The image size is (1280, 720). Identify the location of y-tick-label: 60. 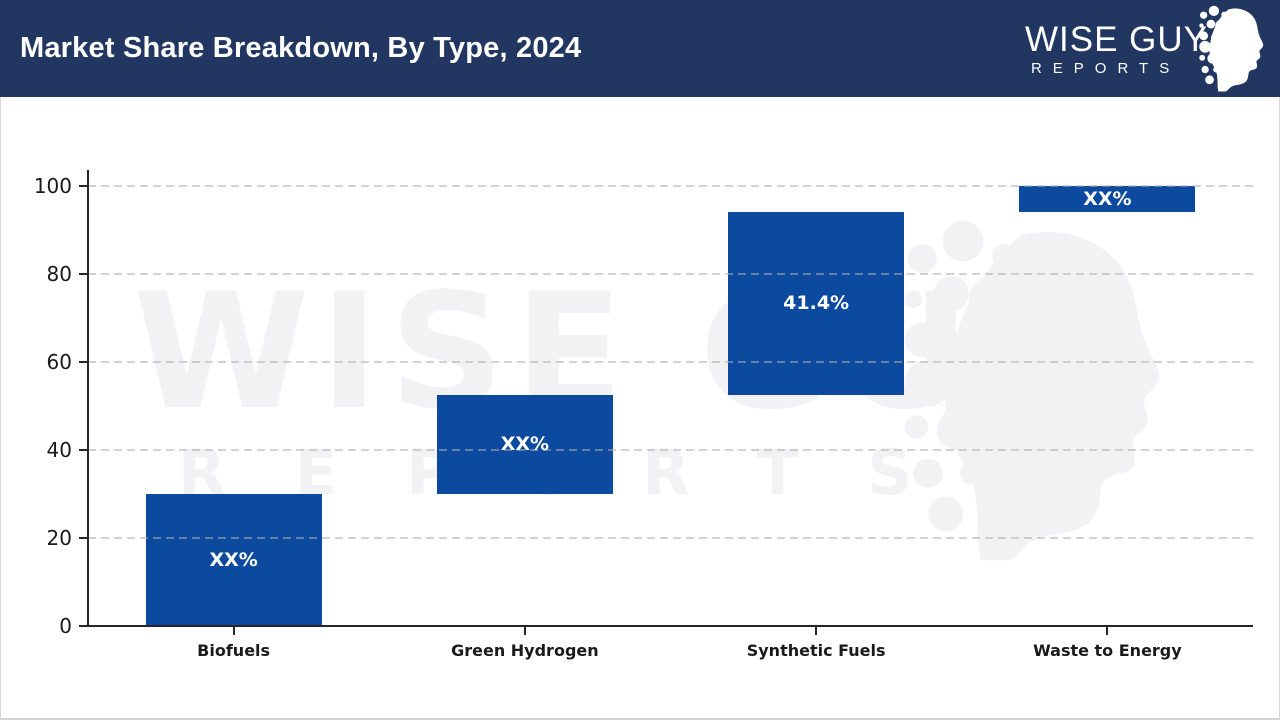
(59, 362).